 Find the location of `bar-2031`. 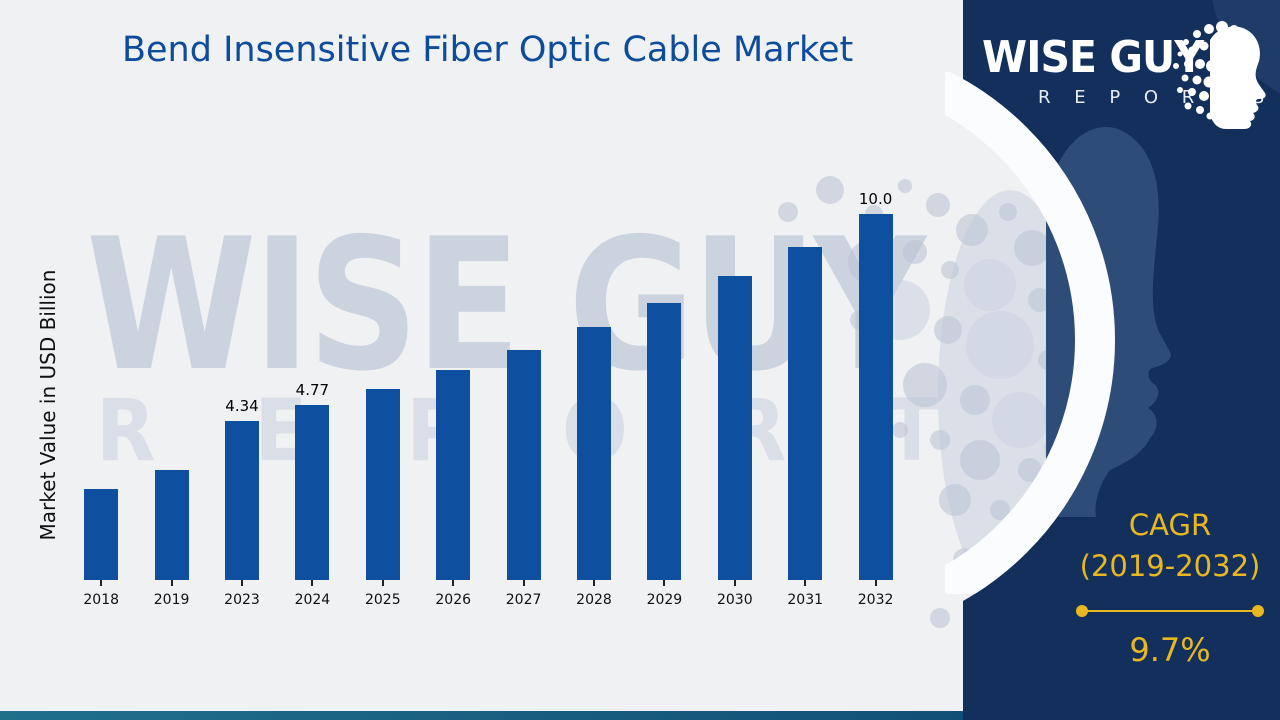

bar-2031 is located at coordinates (805, 413).